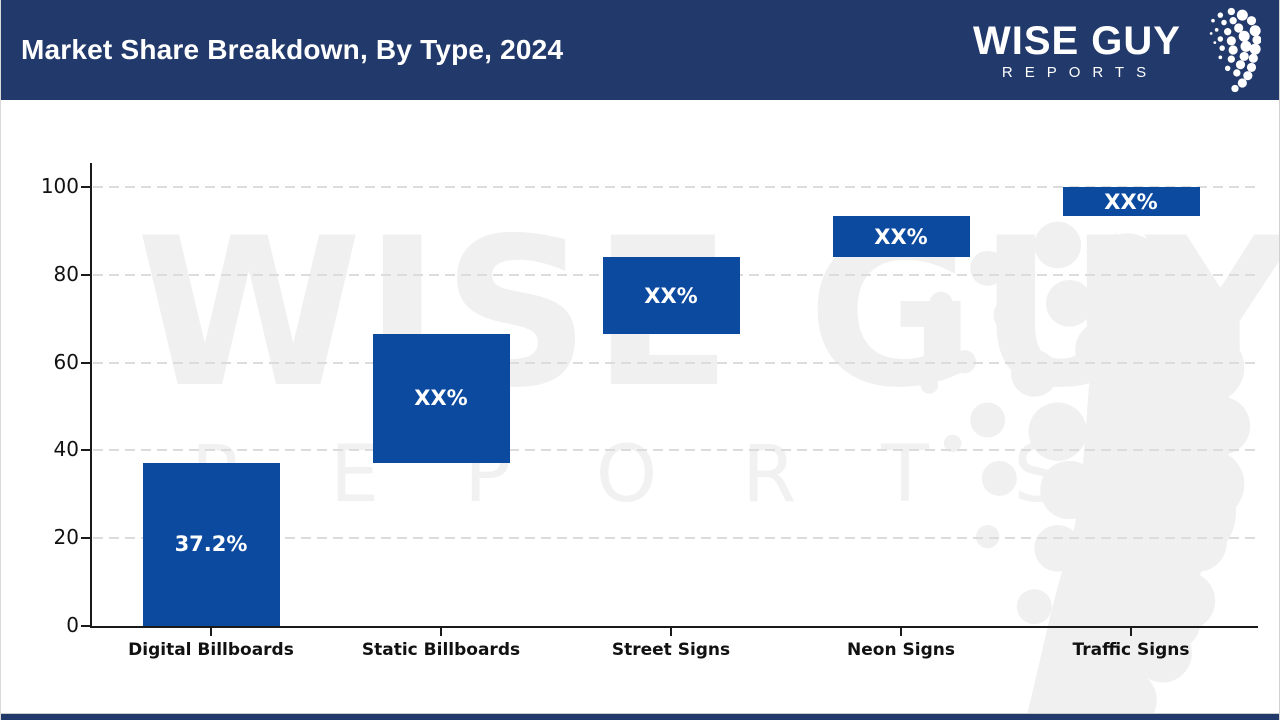 The height and width of the screenshot is (720, 1280). What do you see at coordinates (640, 713) in the screenshot?
I see `footer-divider` at bounding box center [640, 713].